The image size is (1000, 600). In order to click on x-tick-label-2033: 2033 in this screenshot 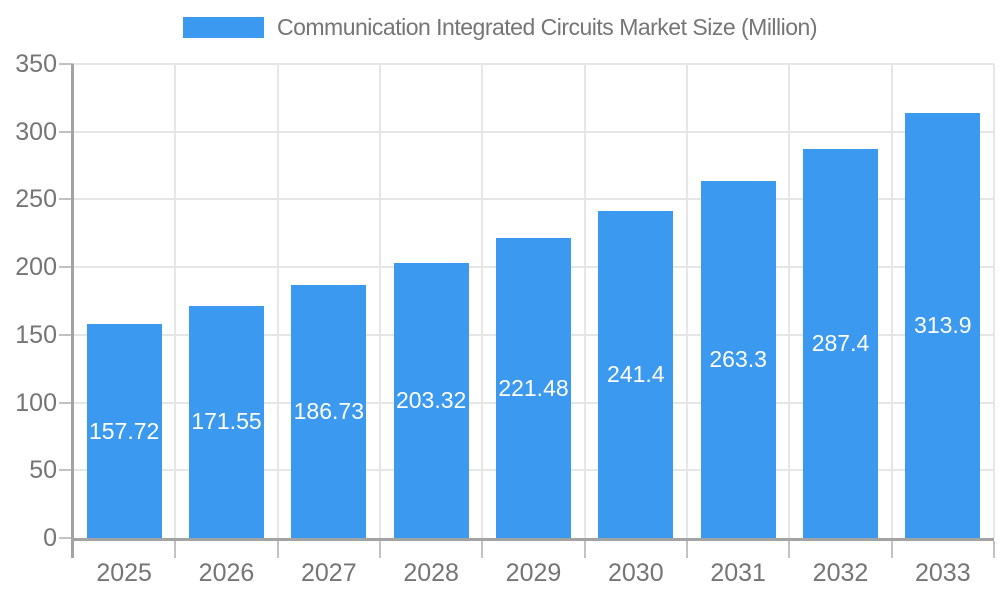, I will do `click(943, 573)`.